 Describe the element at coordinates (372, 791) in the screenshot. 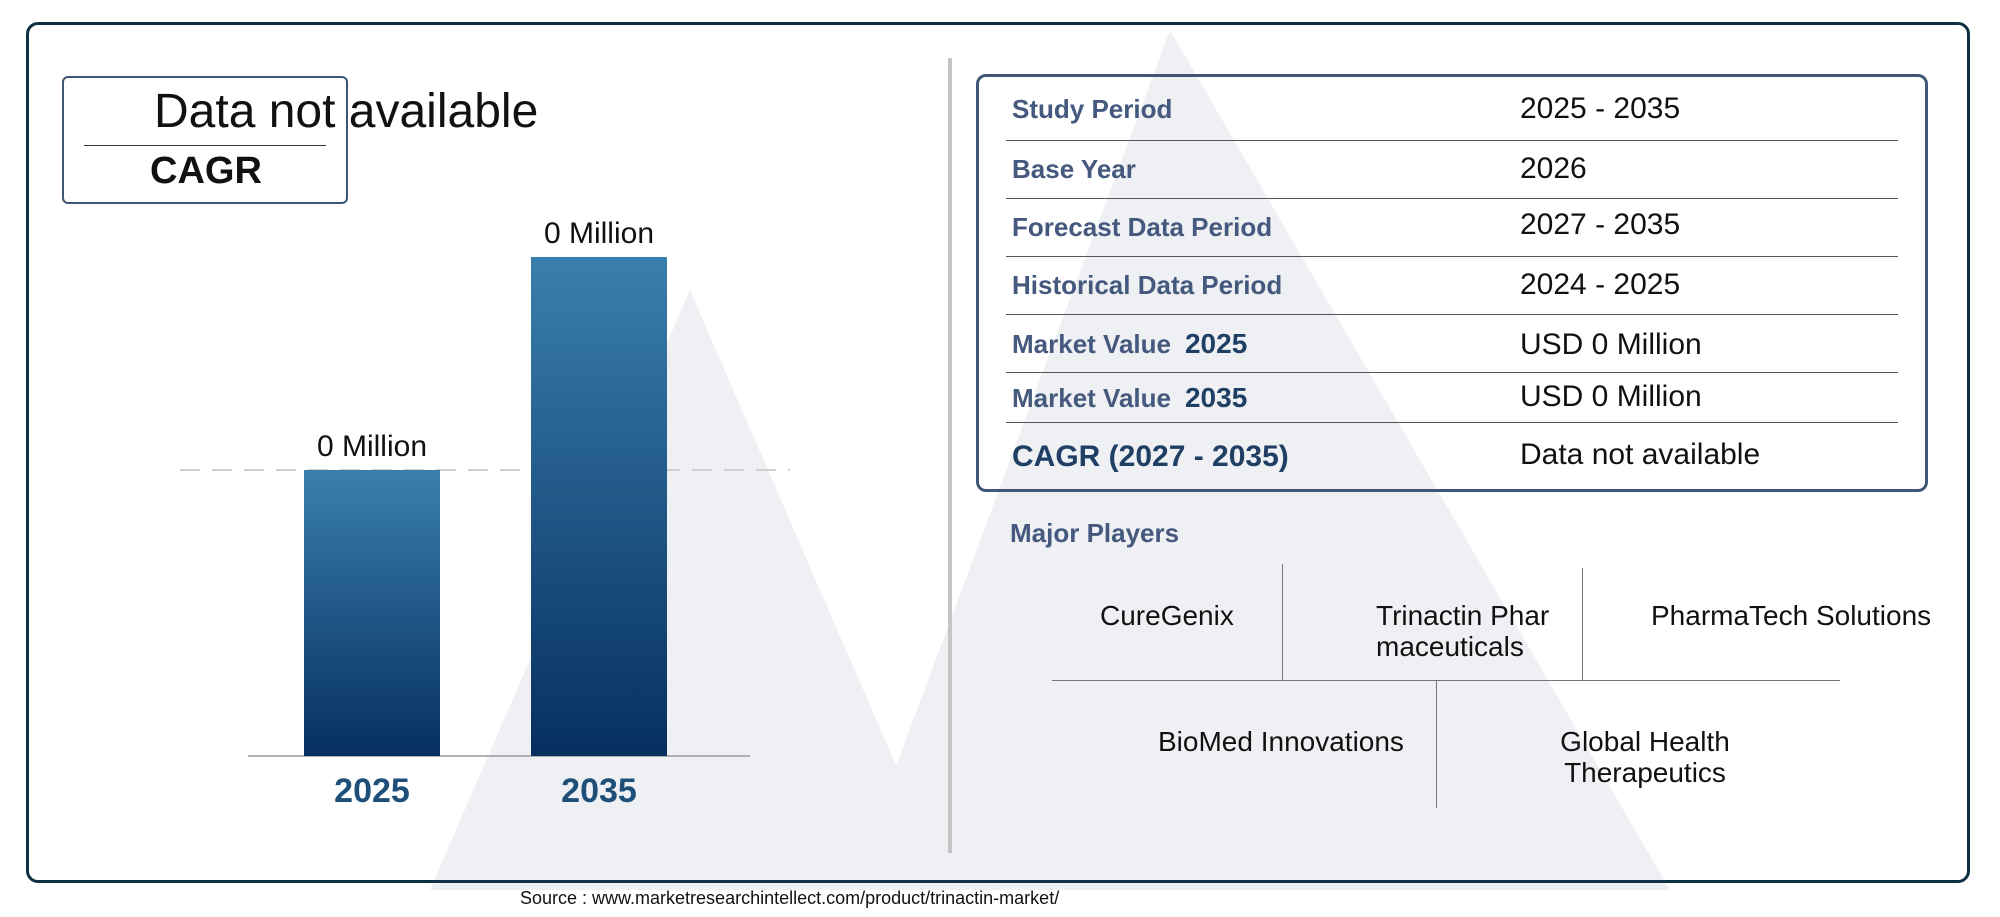

I see `x-tick-label-2025: 2025` at that location.